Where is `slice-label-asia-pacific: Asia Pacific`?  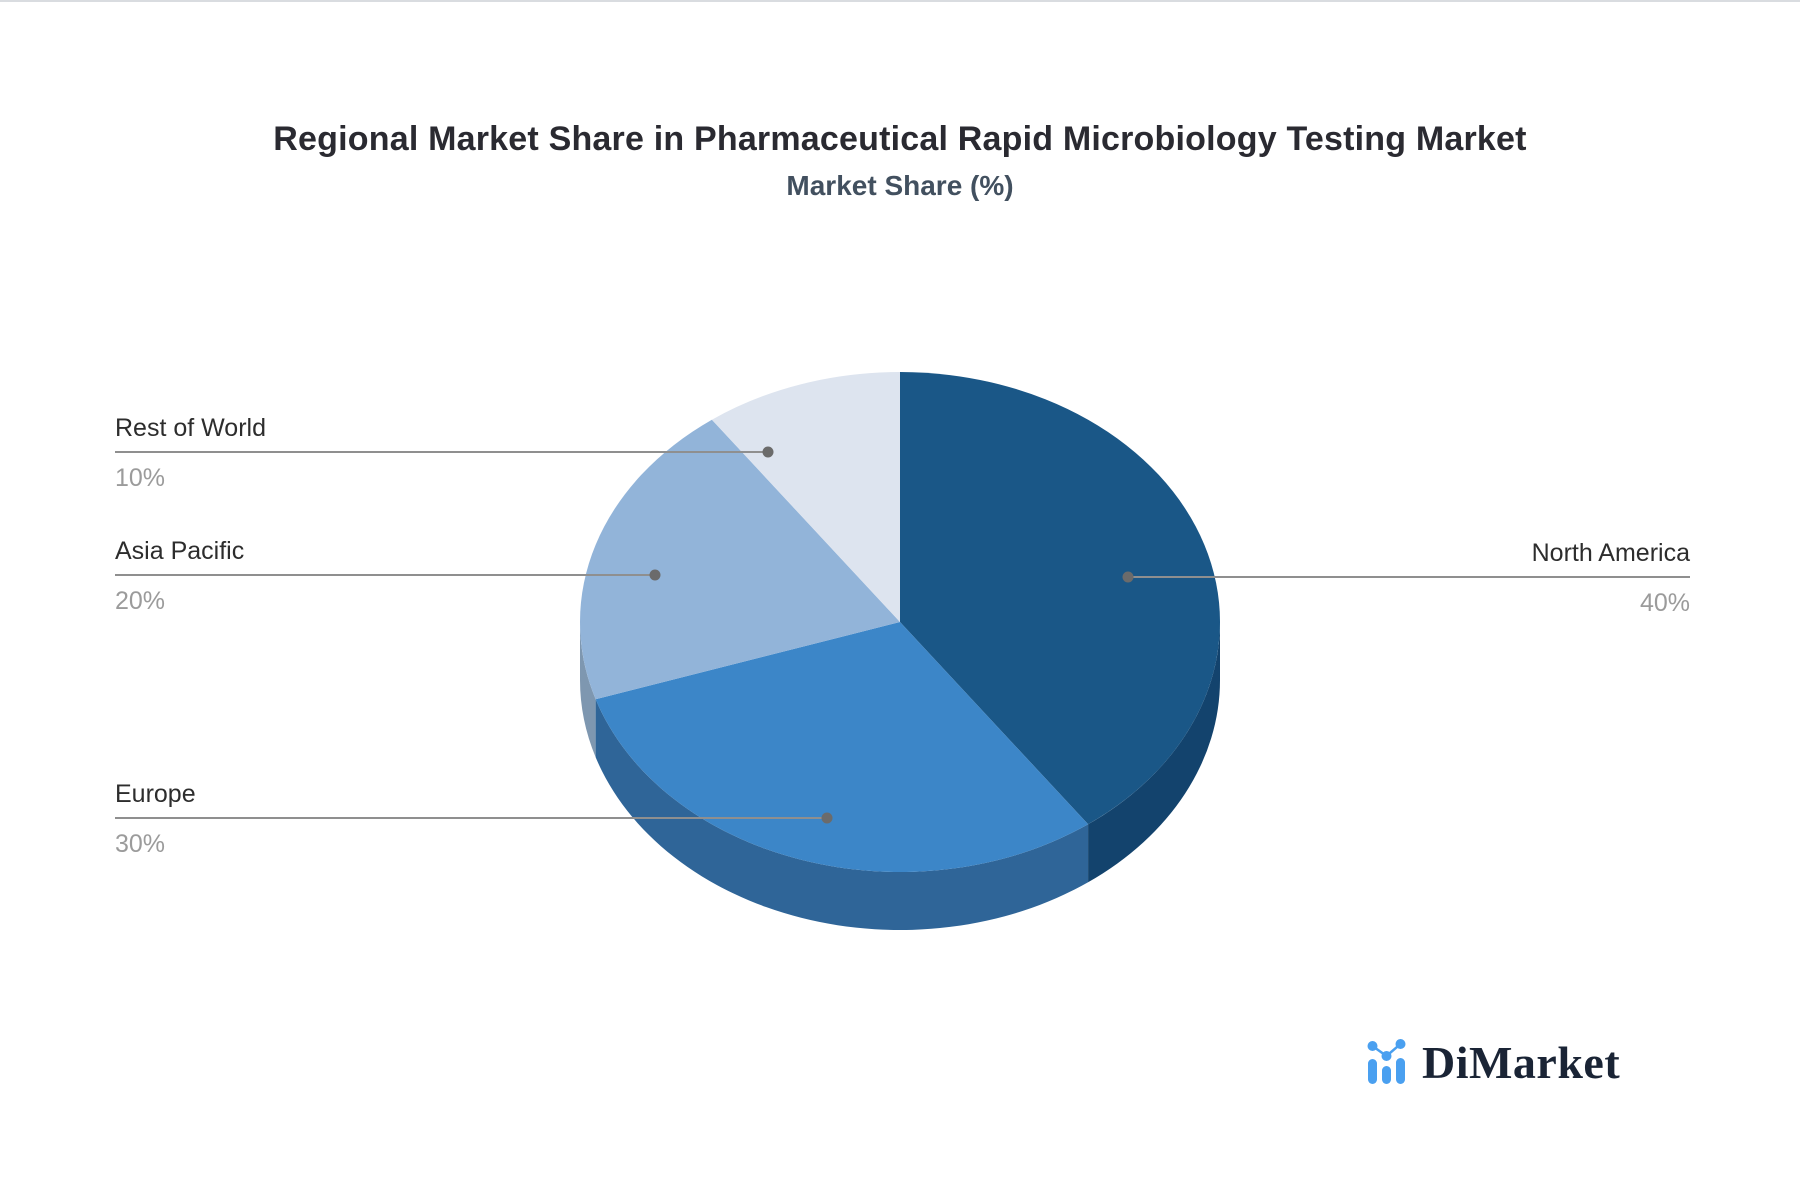
slice-label-asia-pacific: Asia Pacific is located at coordinates (180, 551).